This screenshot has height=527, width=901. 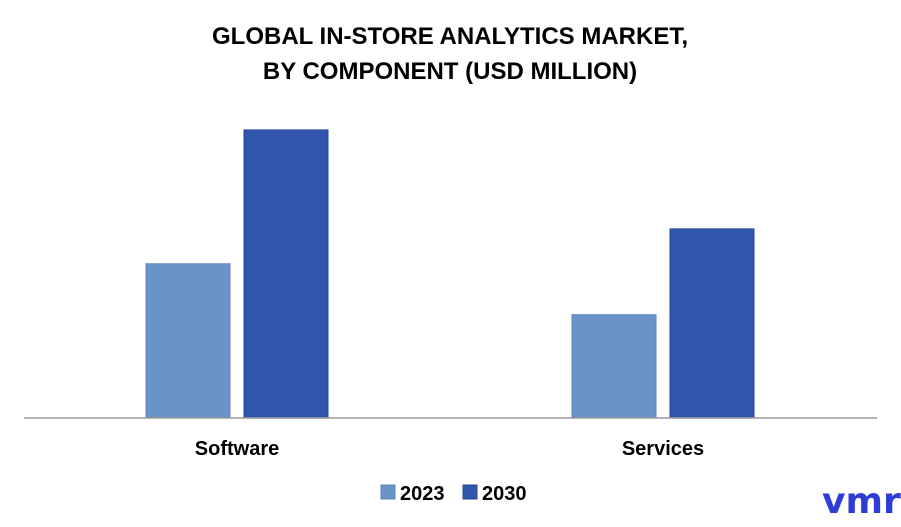 I want to click on chart-title-line-2: BY COMPONENT (USD MILLION), so click(x=450, y=71).